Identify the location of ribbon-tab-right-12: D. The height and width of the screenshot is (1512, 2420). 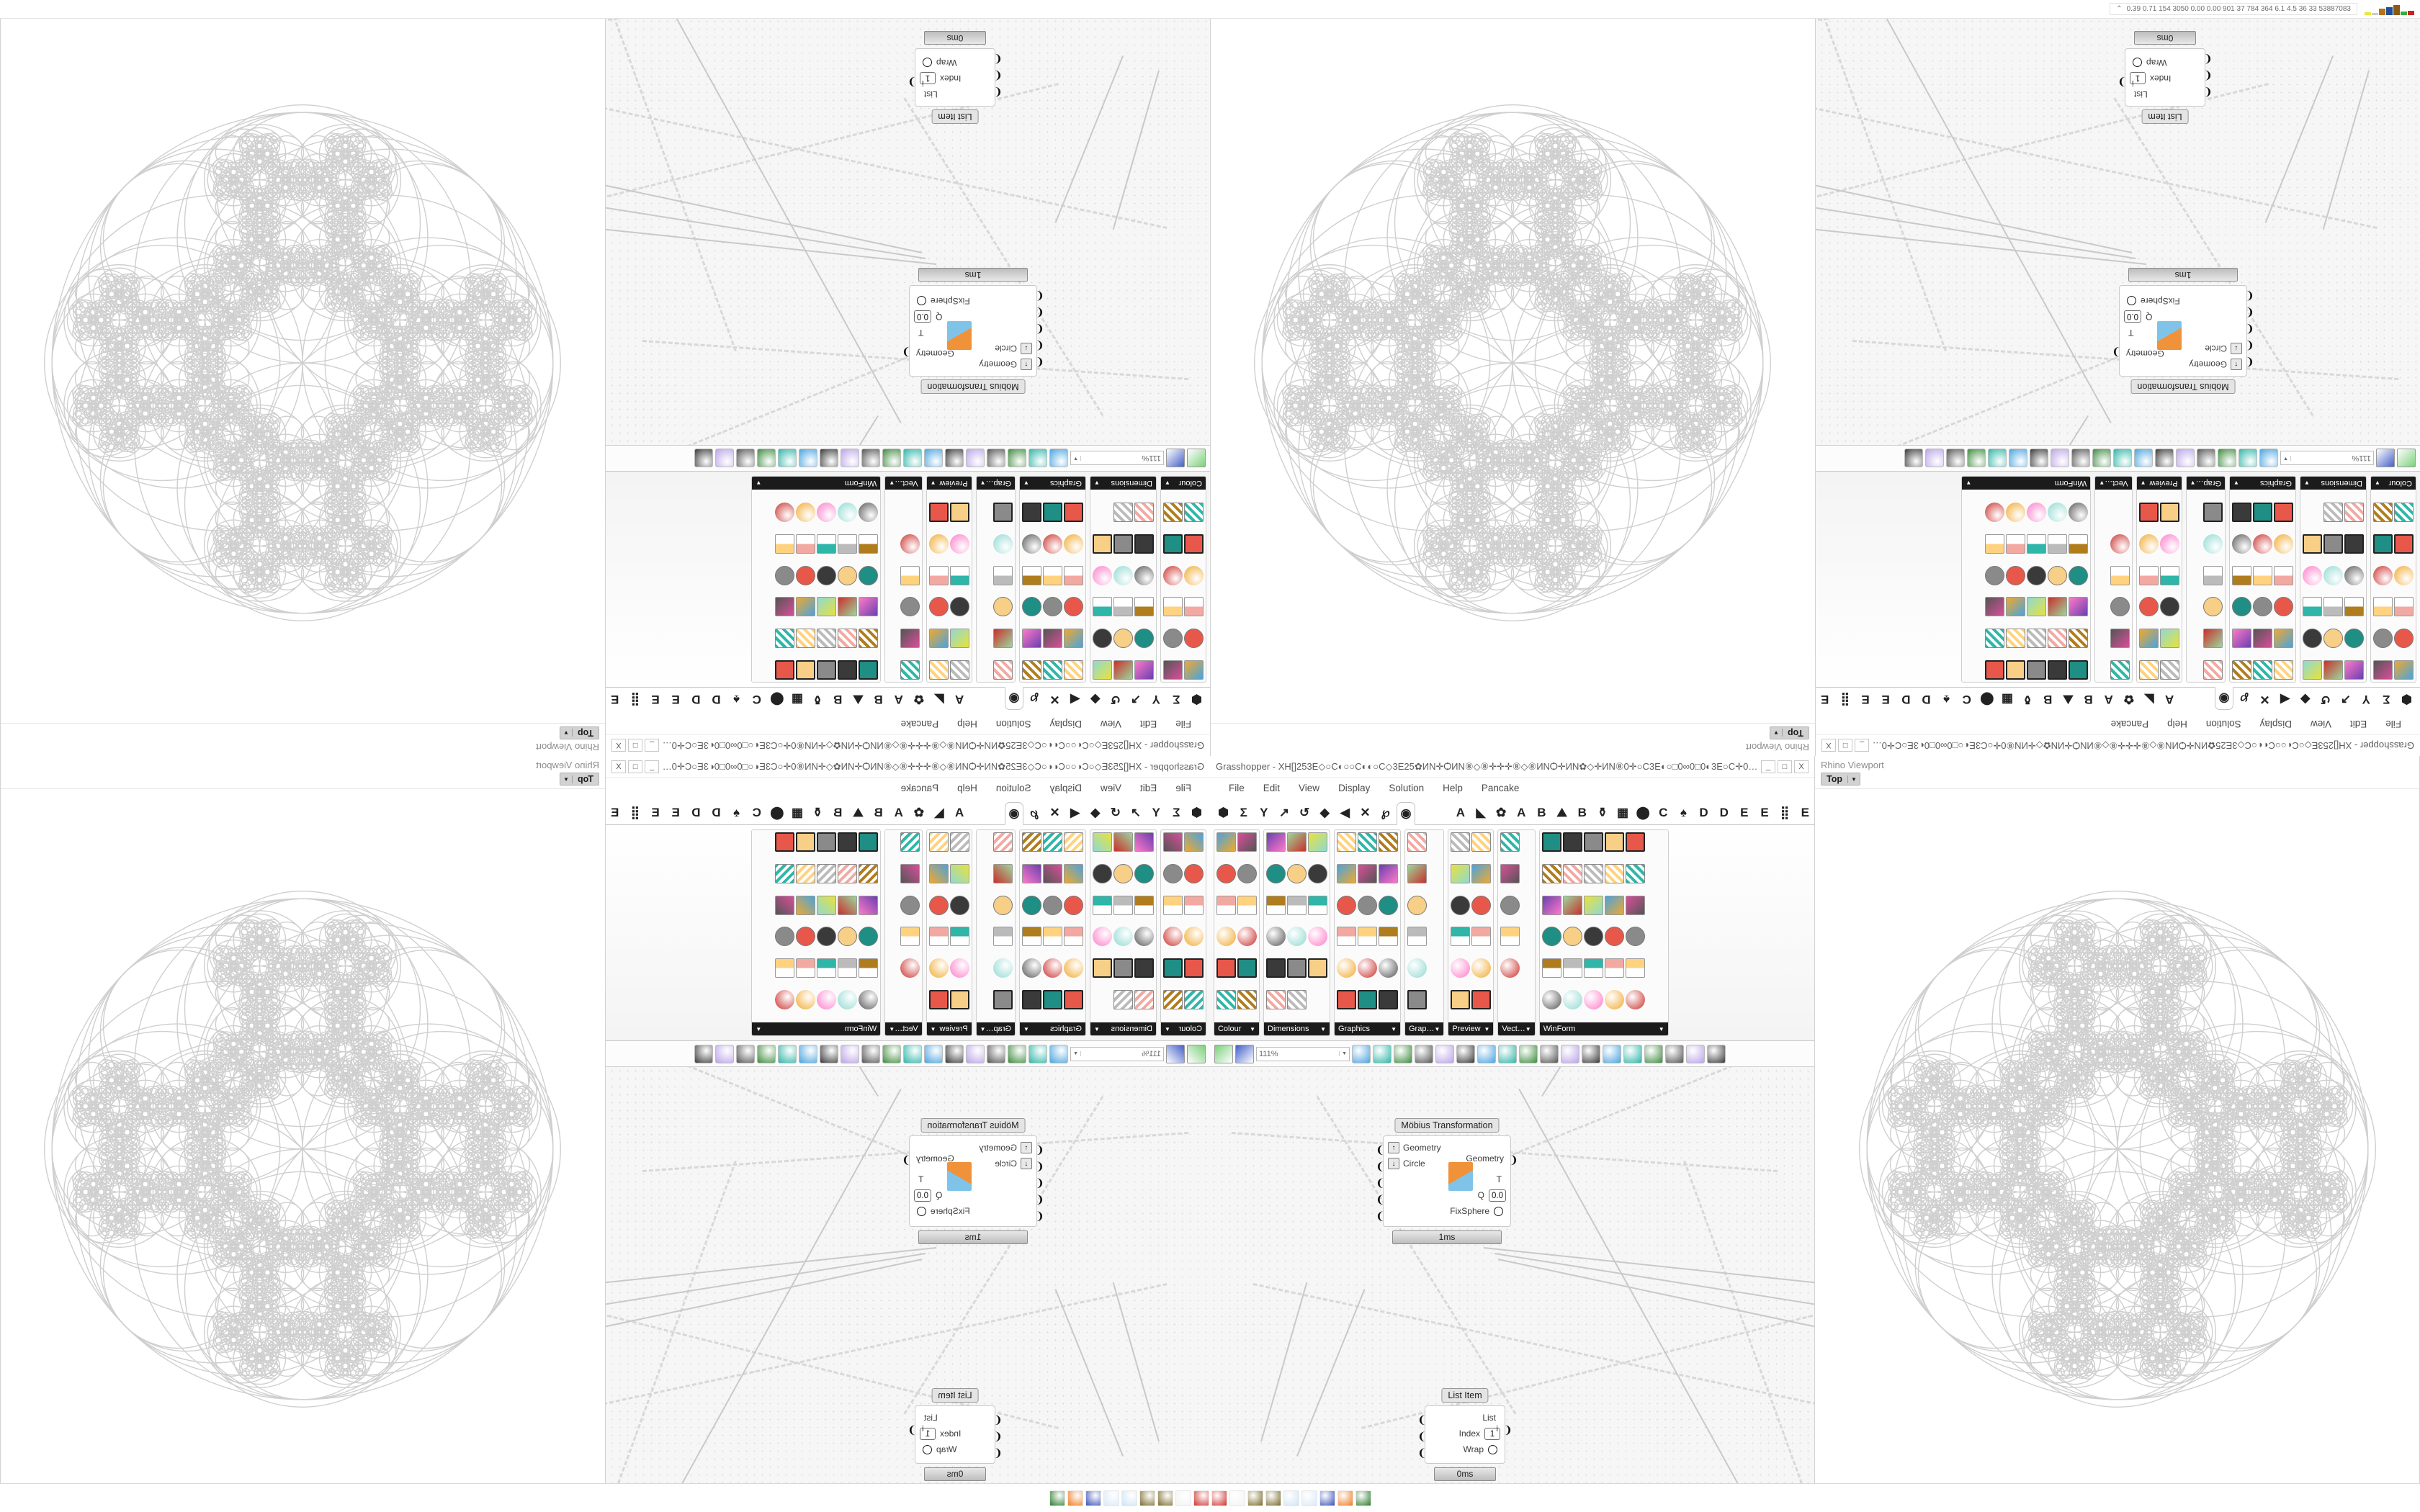
(716, 812).